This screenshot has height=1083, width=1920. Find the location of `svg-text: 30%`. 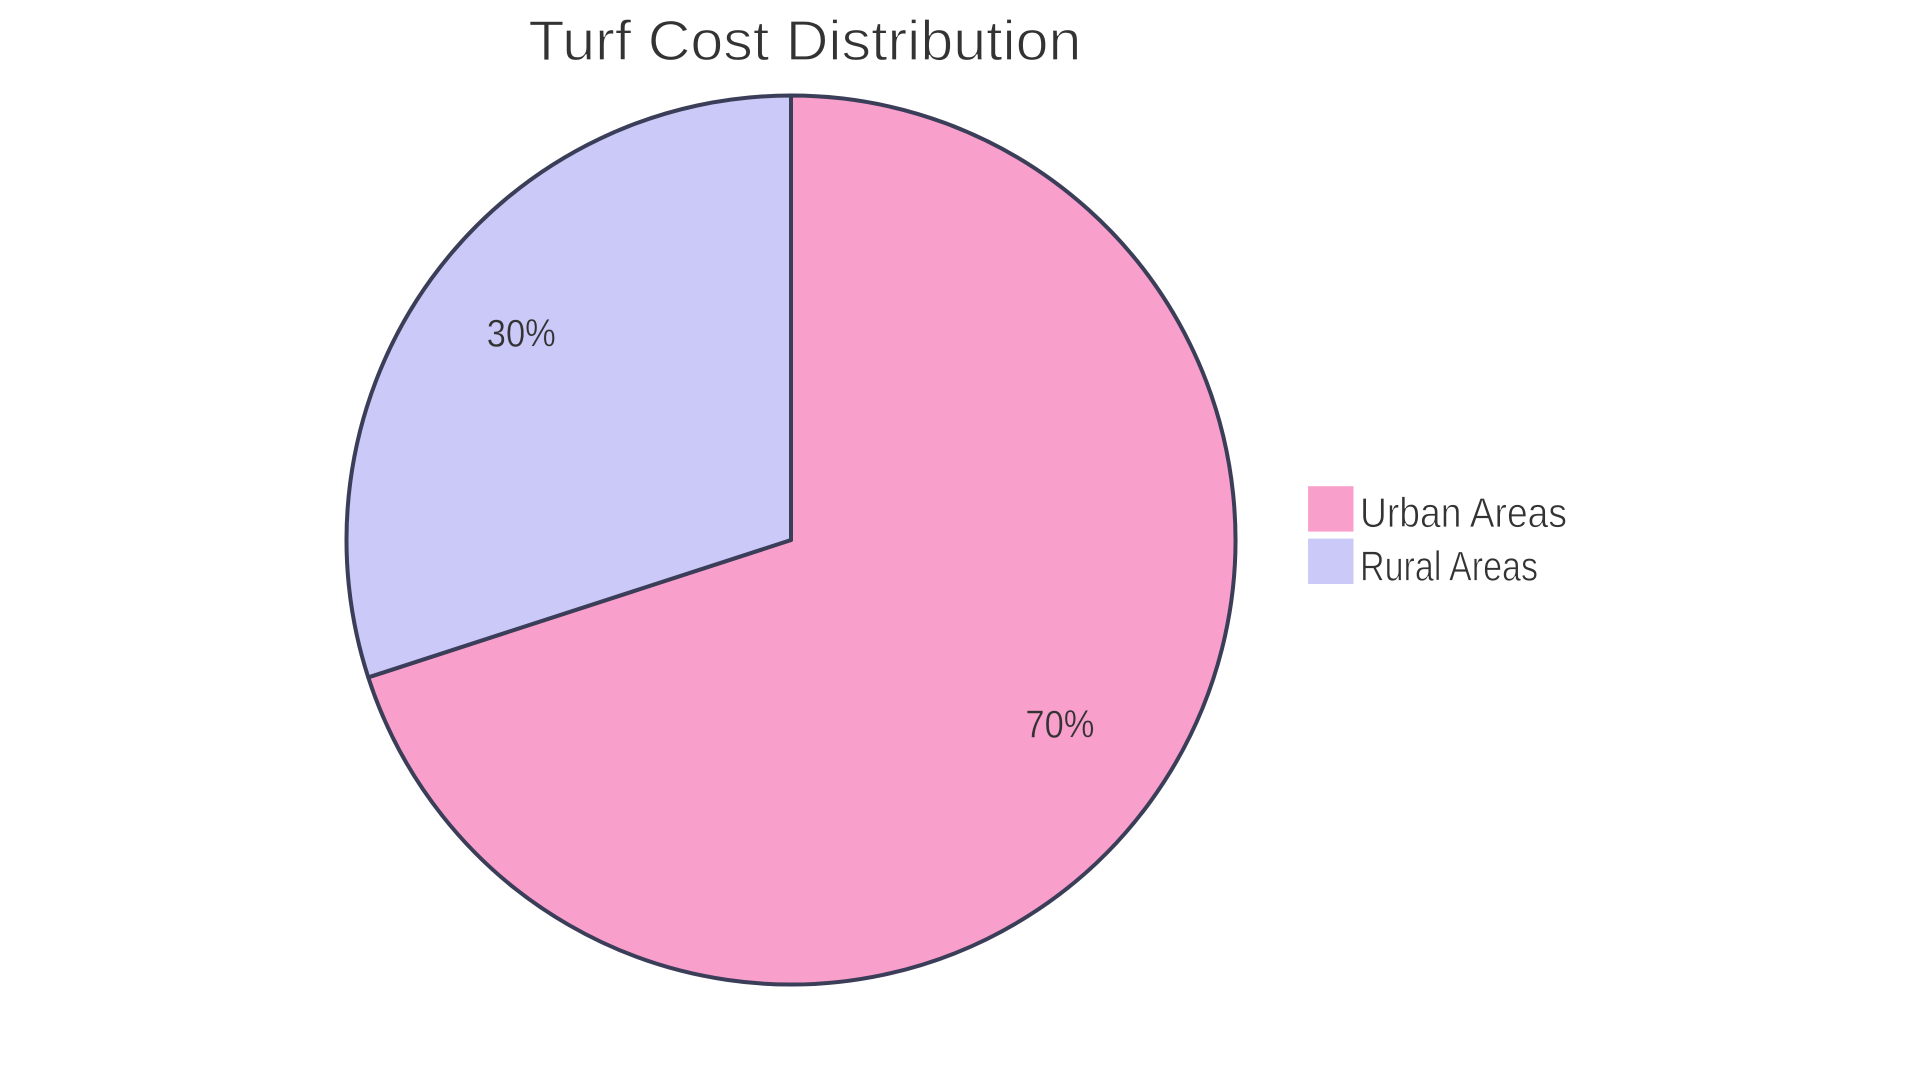

svg-text: 30% is located at coordinates (521, 334).